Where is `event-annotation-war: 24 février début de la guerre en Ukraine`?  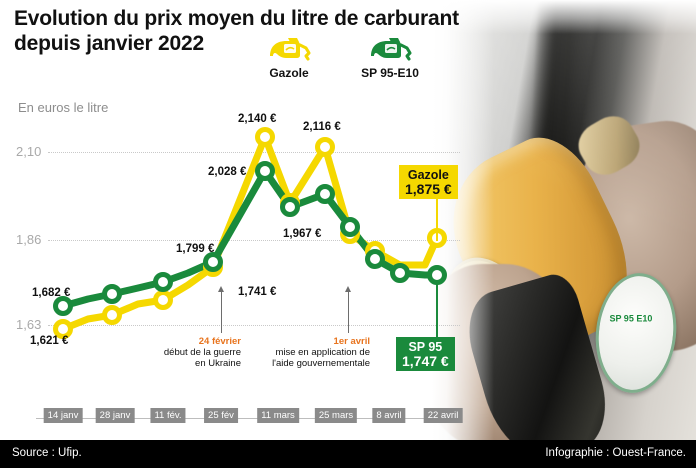 event-annotation-war: 24 février début de la guerre en Ukraine is located at coordinates (202, 352).